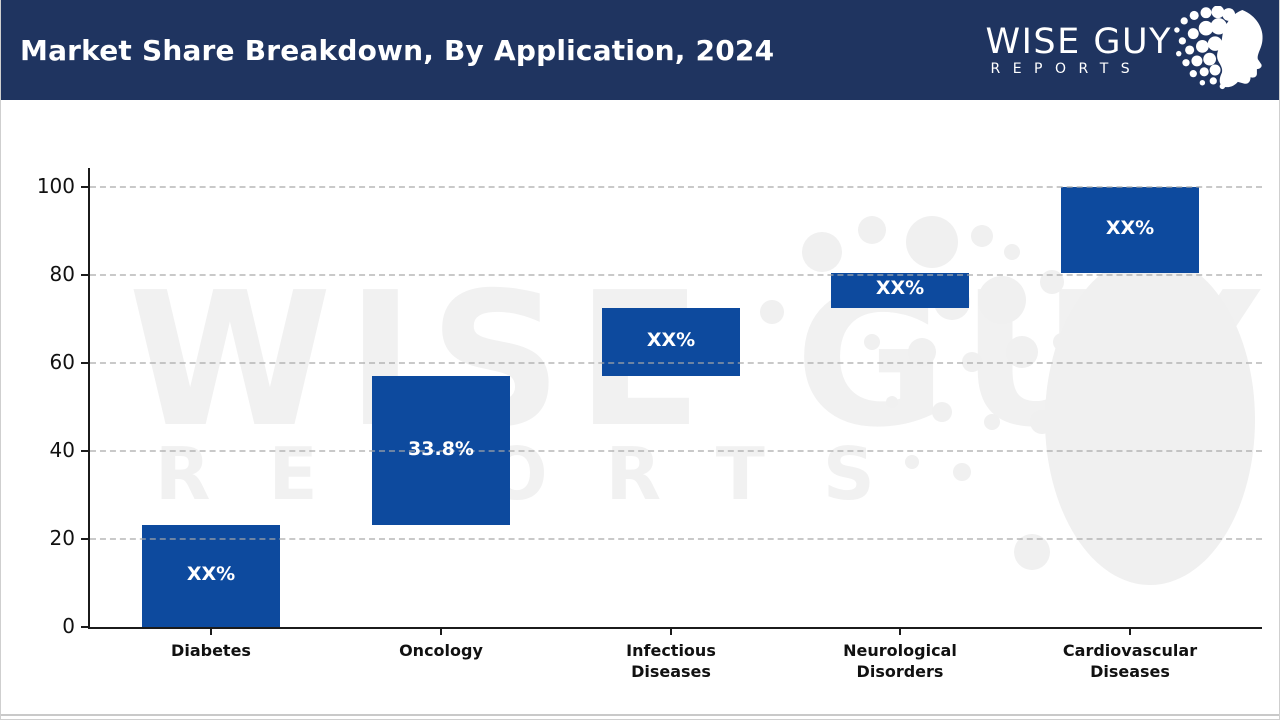 This screenshot has height=720, width=1280. What do you see at coordinates (671, 661) in the screenshot?
I see `x-axis-category-label: Infectious Diseases` at bounding box center [671, 661].